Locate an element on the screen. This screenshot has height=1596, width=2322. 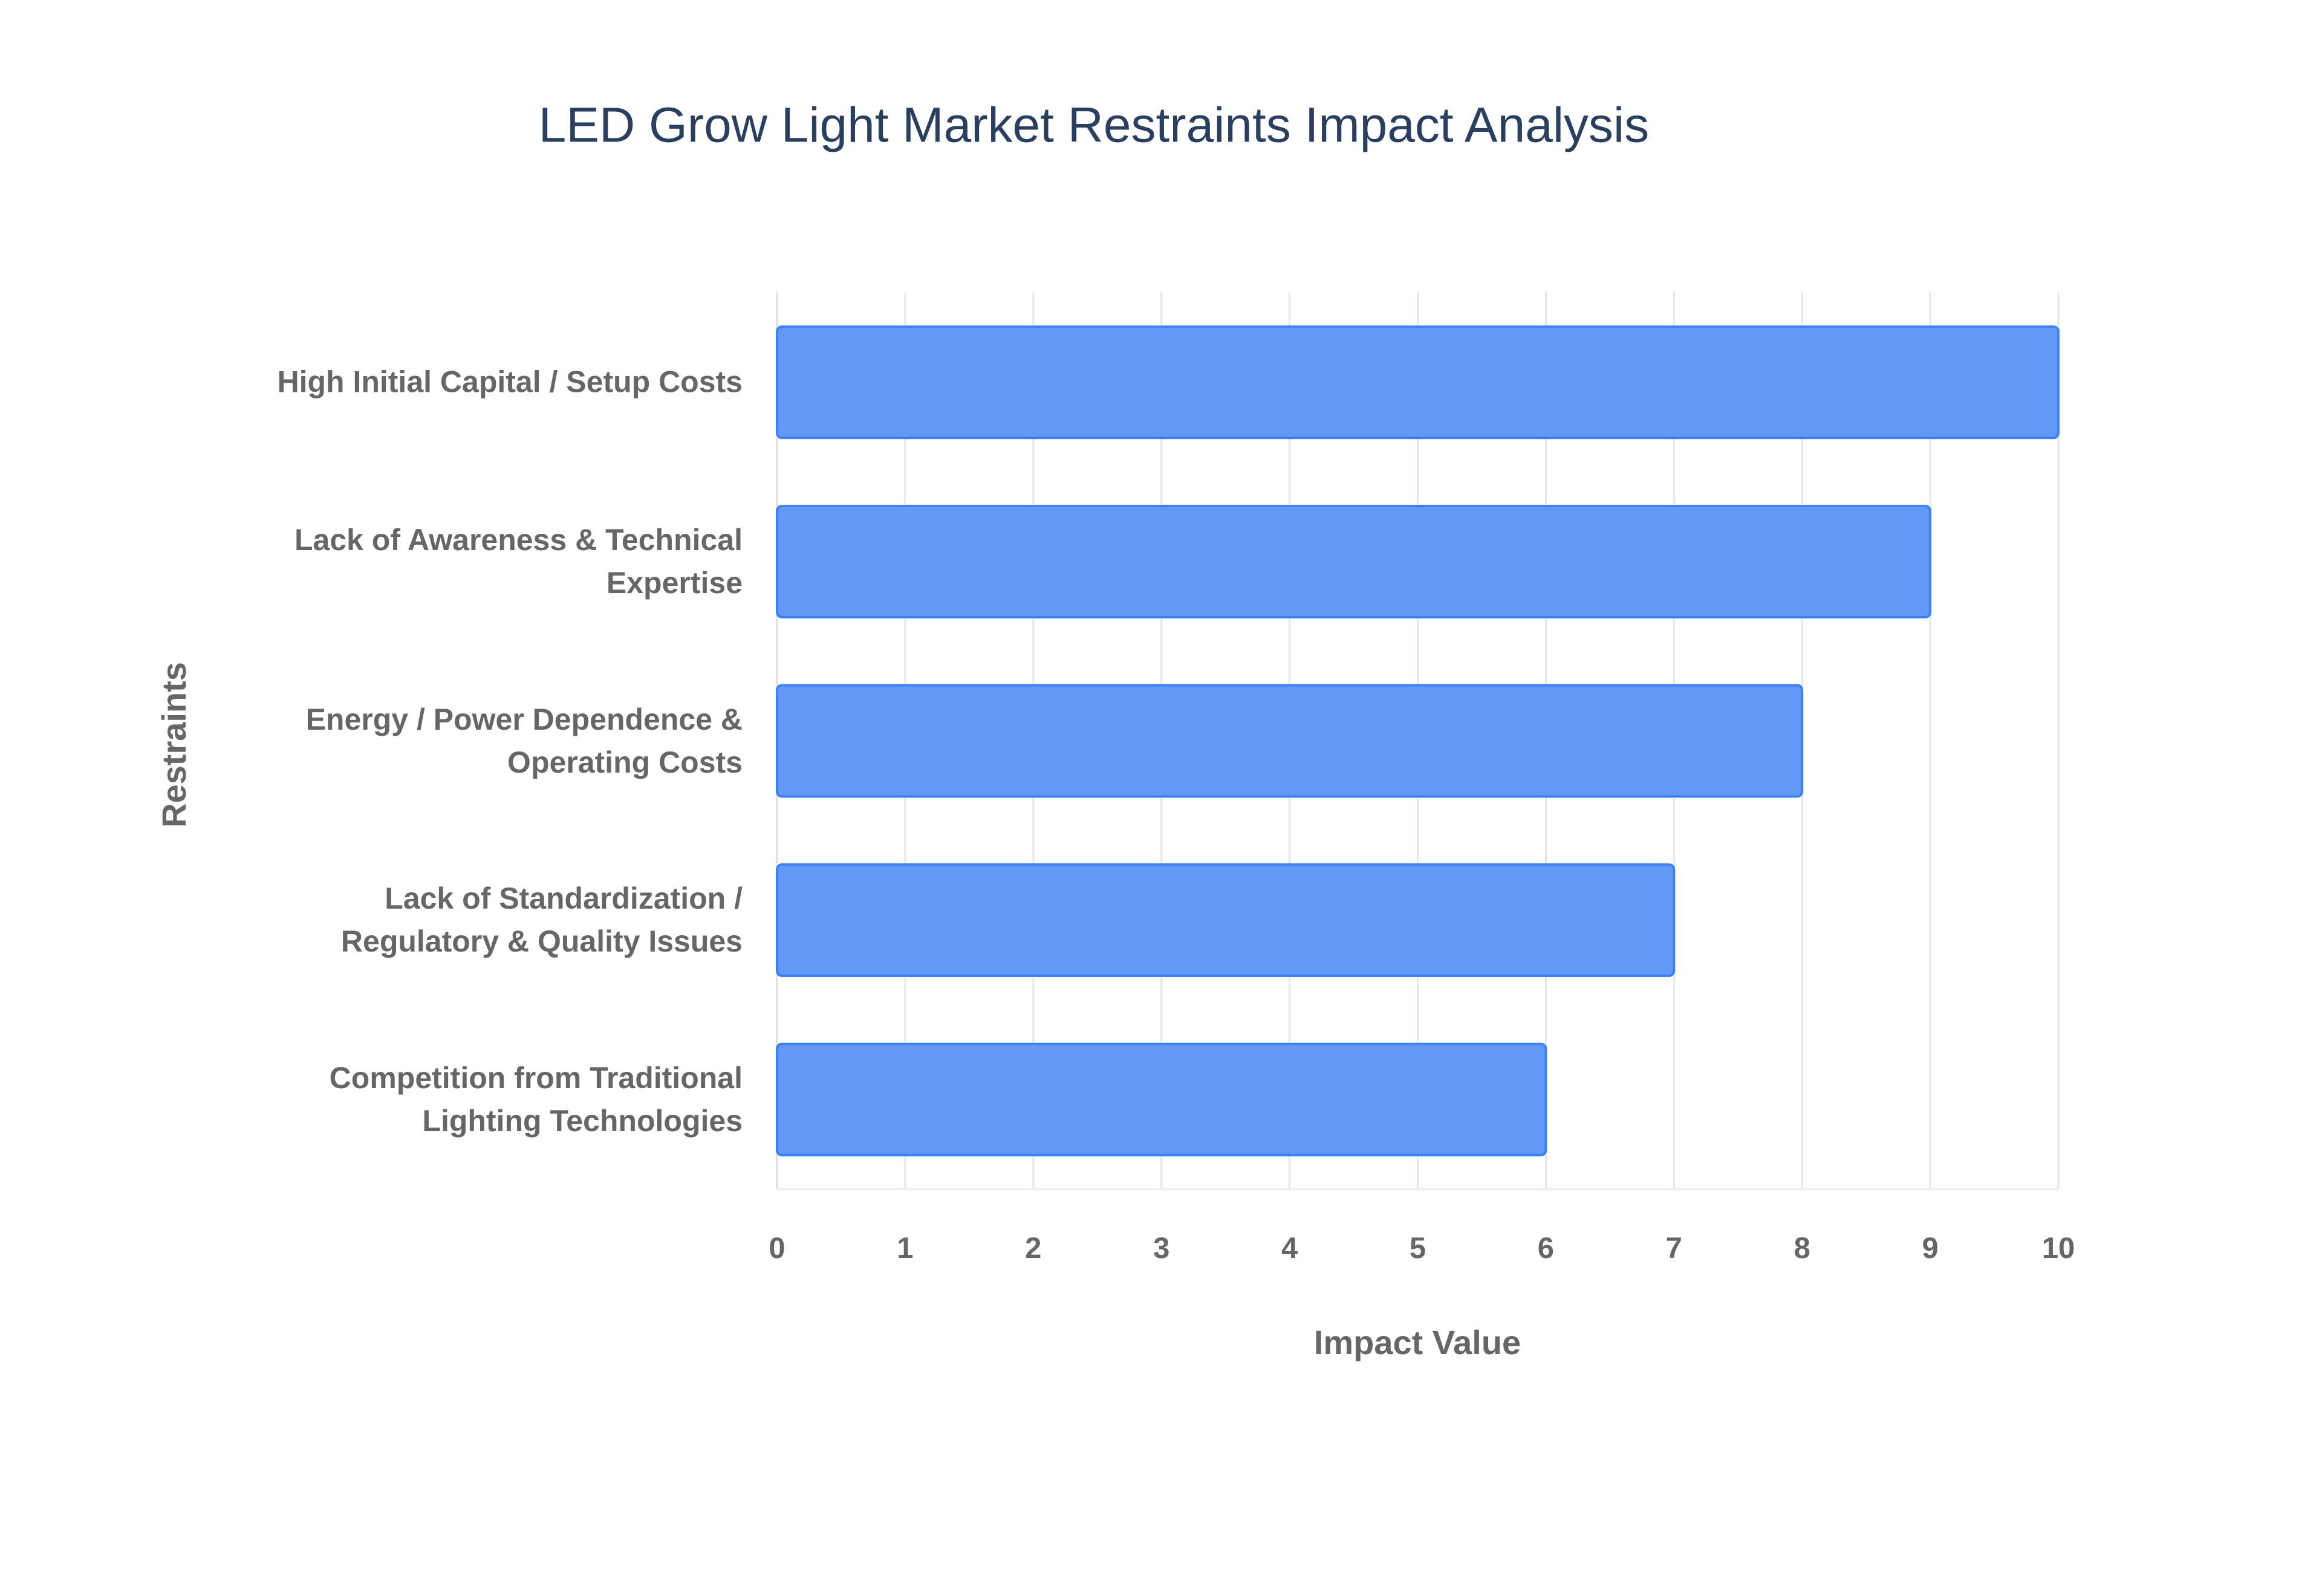
x-tick-label: 6 is located at coordinates (1546, 1248).